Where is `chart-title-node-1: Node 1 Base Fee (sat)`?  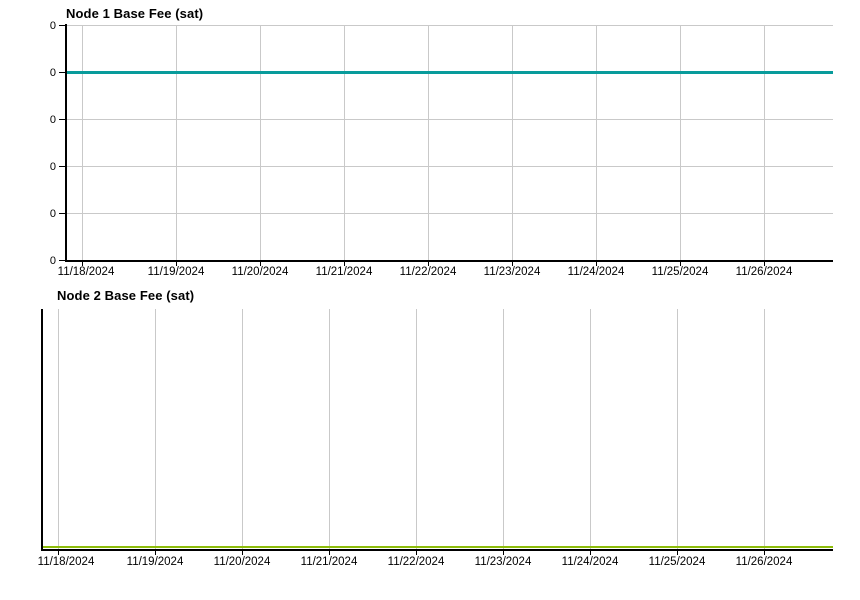 chart-title-node-1: Node 1 Base Fee (sat) is located at coordinates (135, 13).